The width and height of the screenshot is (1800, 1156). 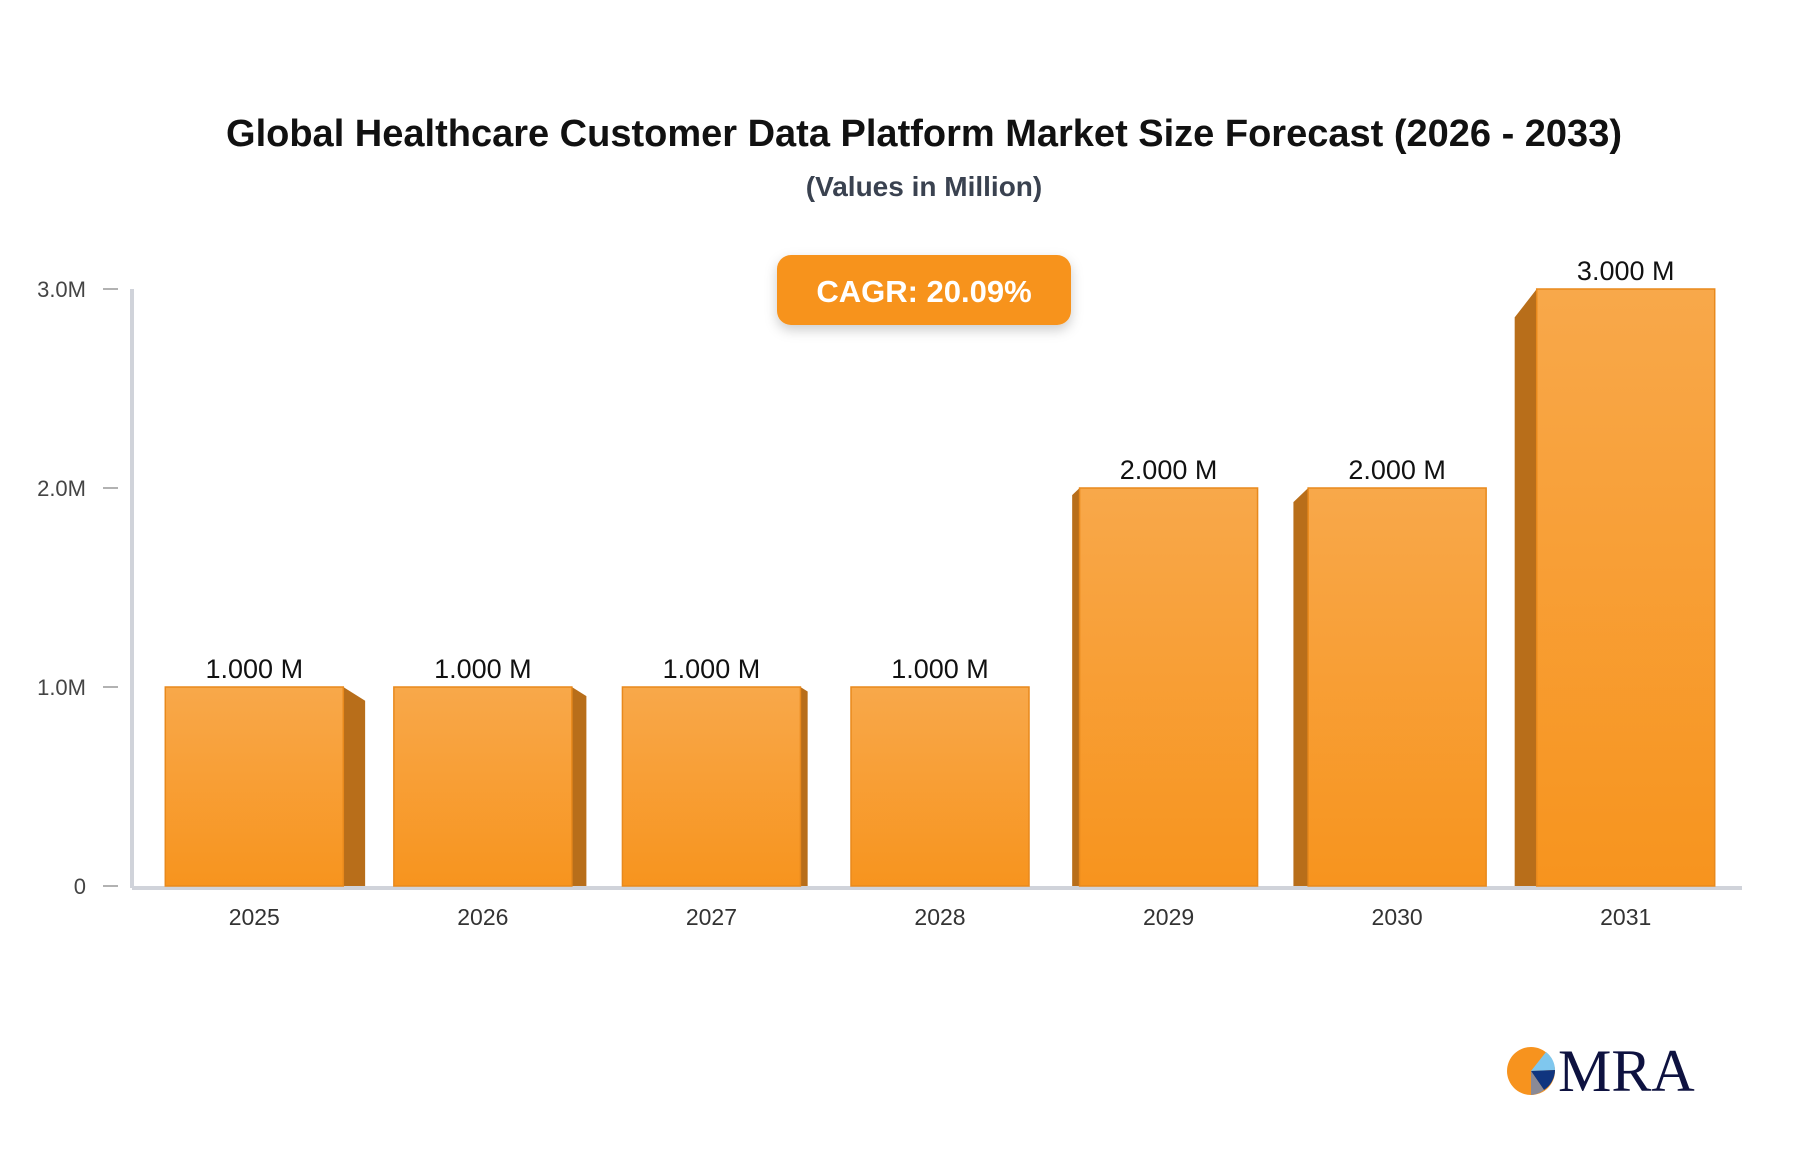 I want to click on bar-group: 1.000 M 2027, so click(x=714, y=792).